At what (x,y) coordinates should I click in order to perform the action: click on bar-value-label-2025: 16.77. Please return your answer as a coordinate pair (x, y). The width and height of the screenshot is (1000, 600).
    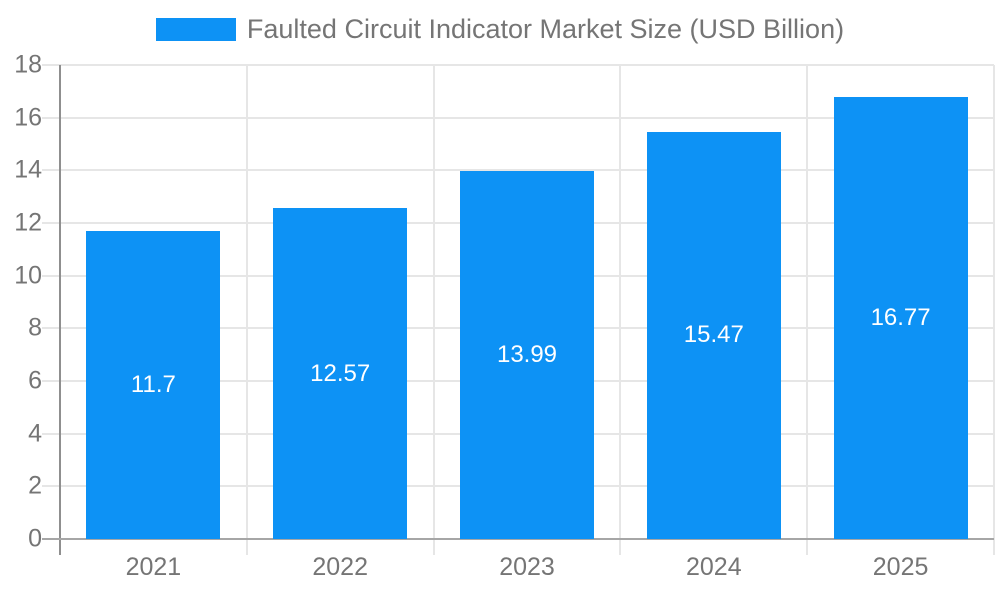
    Looking at the image, I should click on (900, 318).